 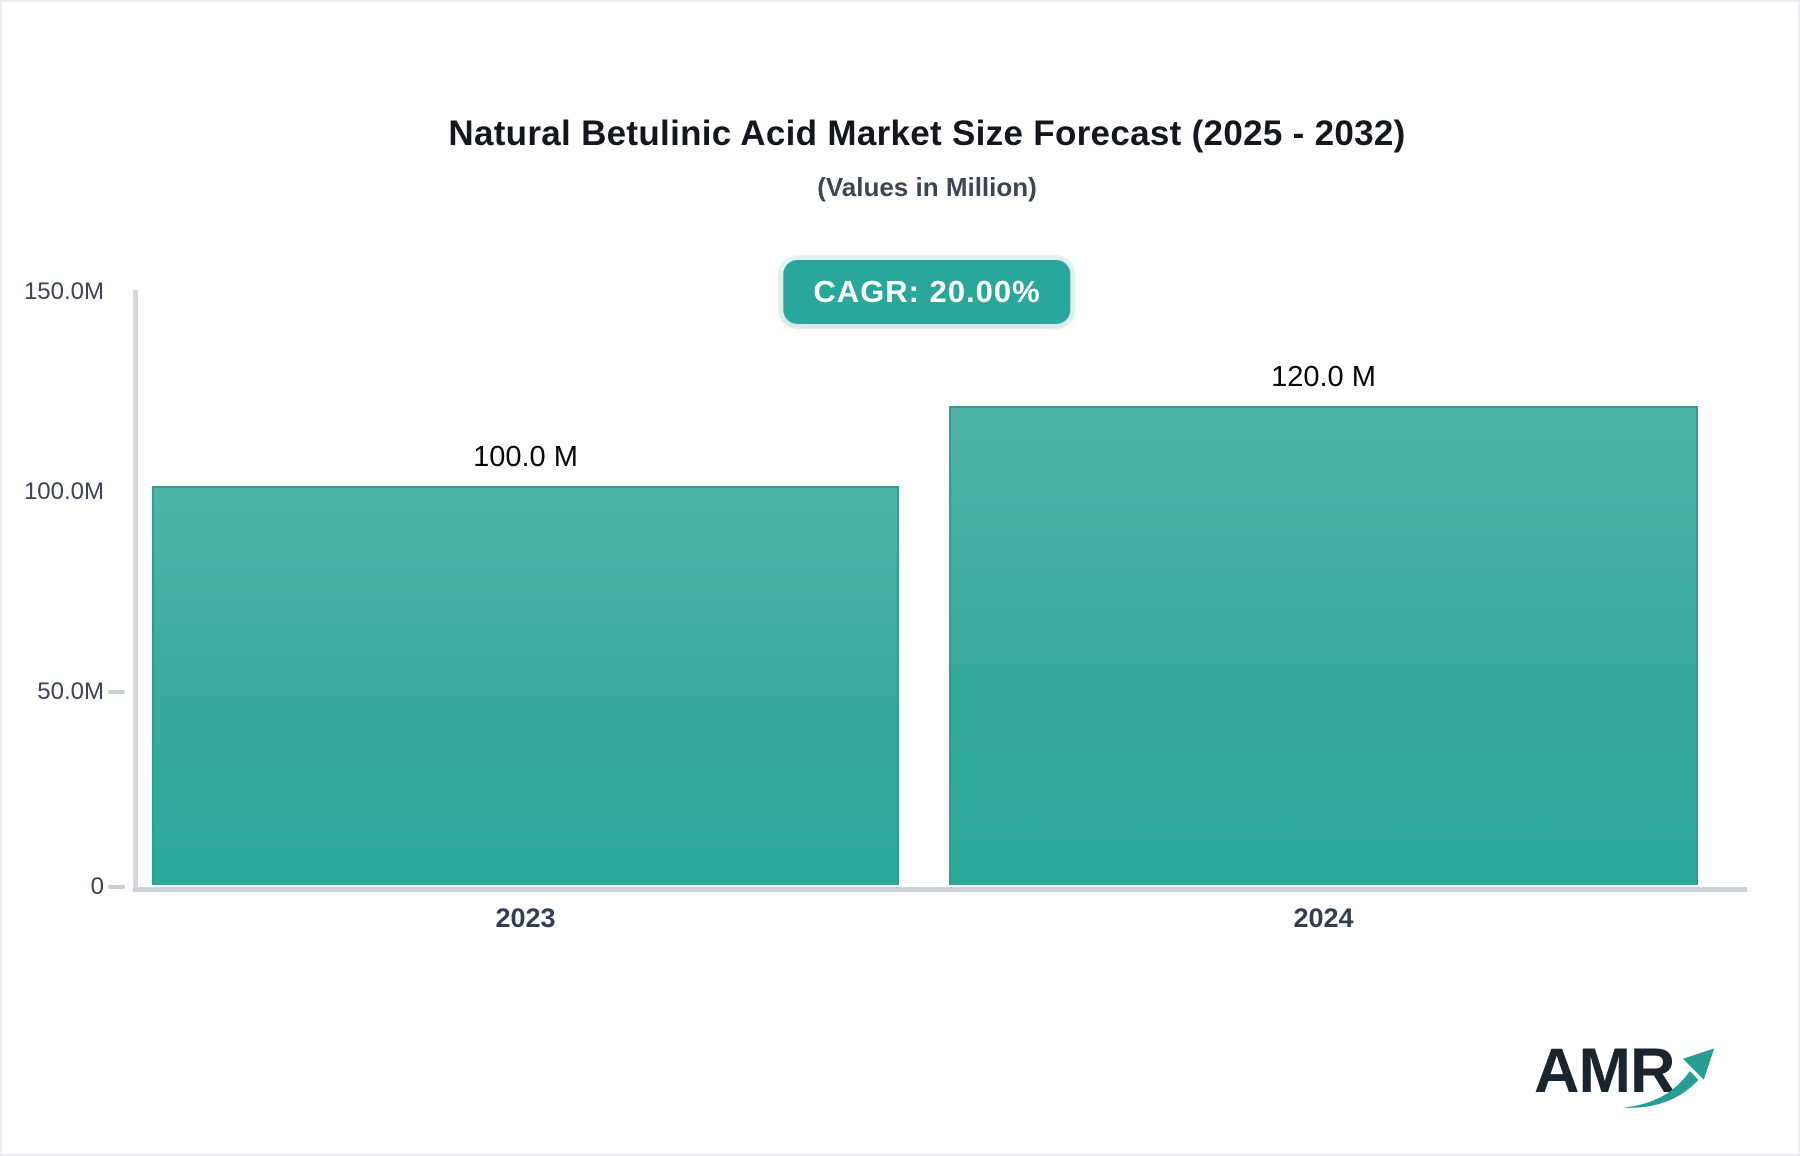 I want to click on x-axis-label-2023: 2023, so click(x=525, y=918).